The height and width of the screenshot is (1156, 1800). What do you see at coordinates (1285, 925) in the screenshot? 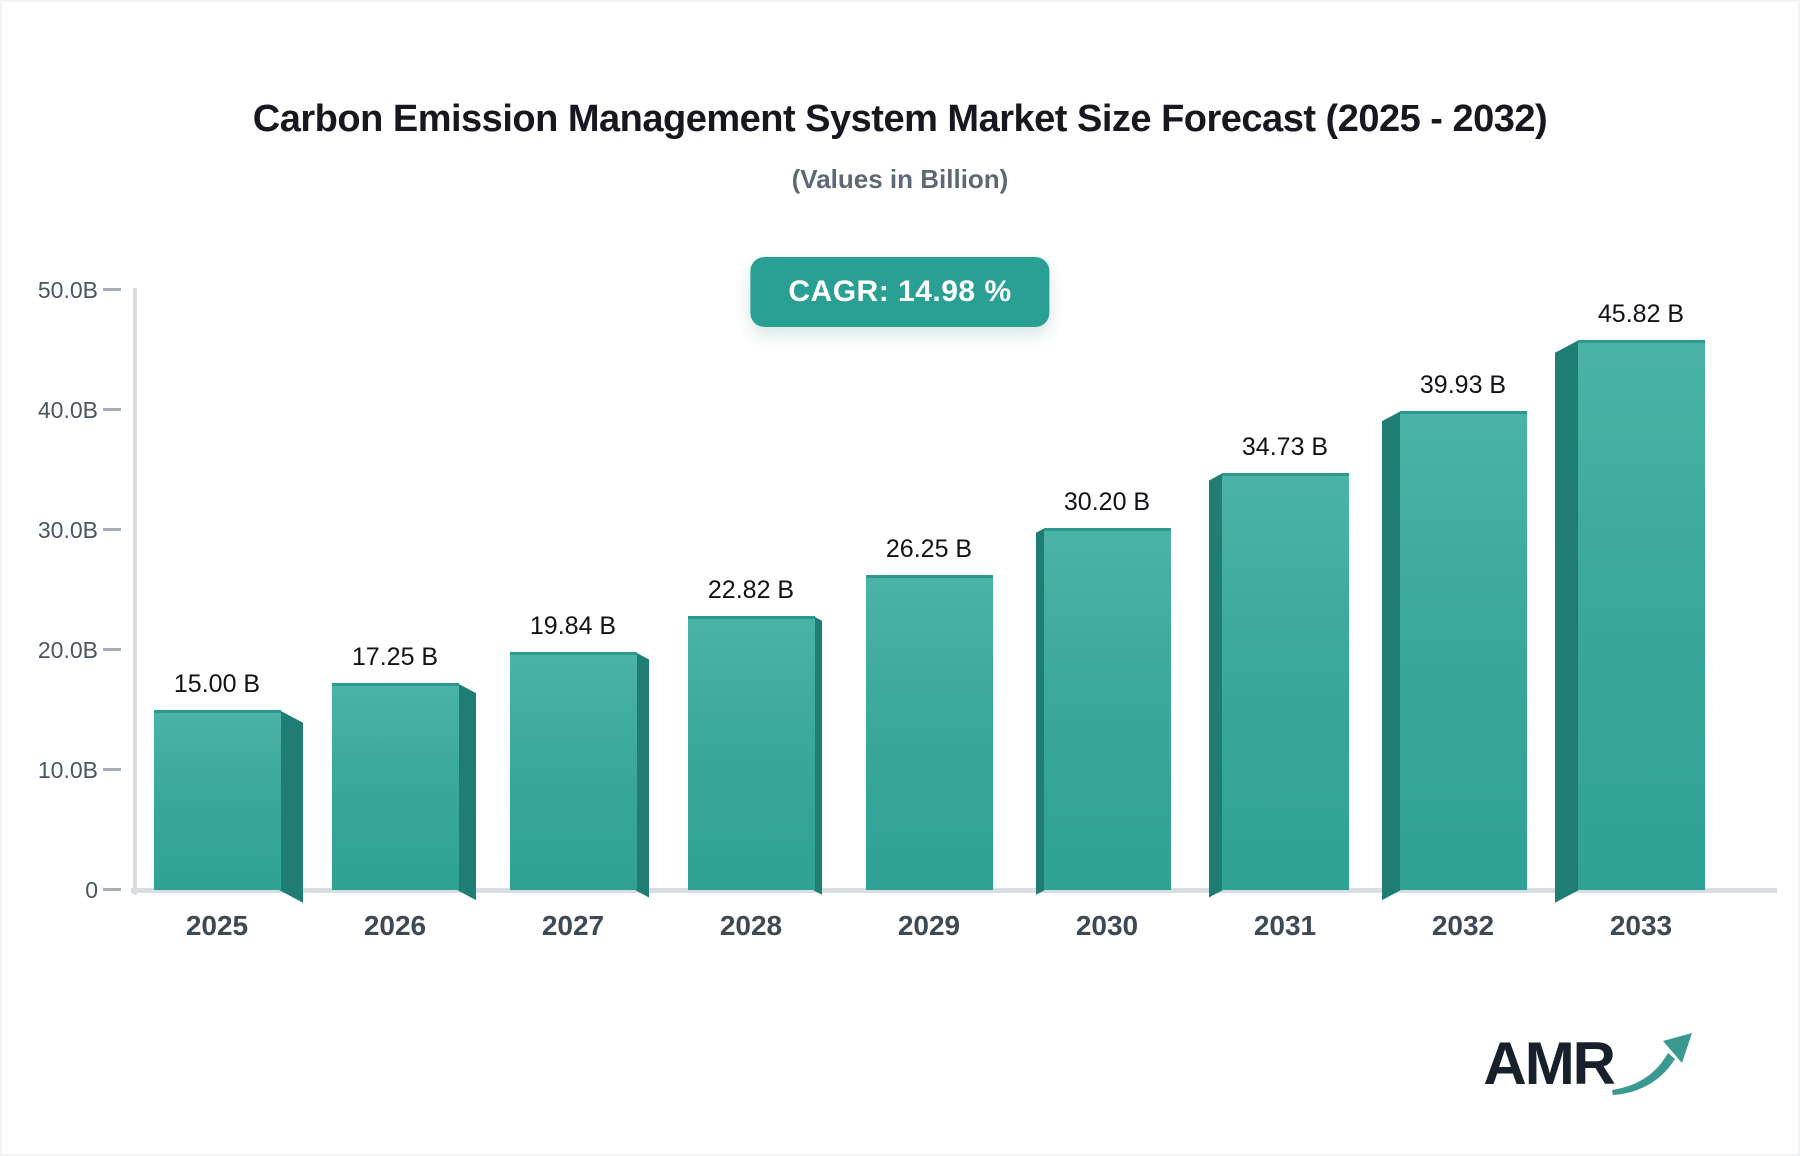
I see `x-axis-label: 2031` at bounding box center [1285, 925].